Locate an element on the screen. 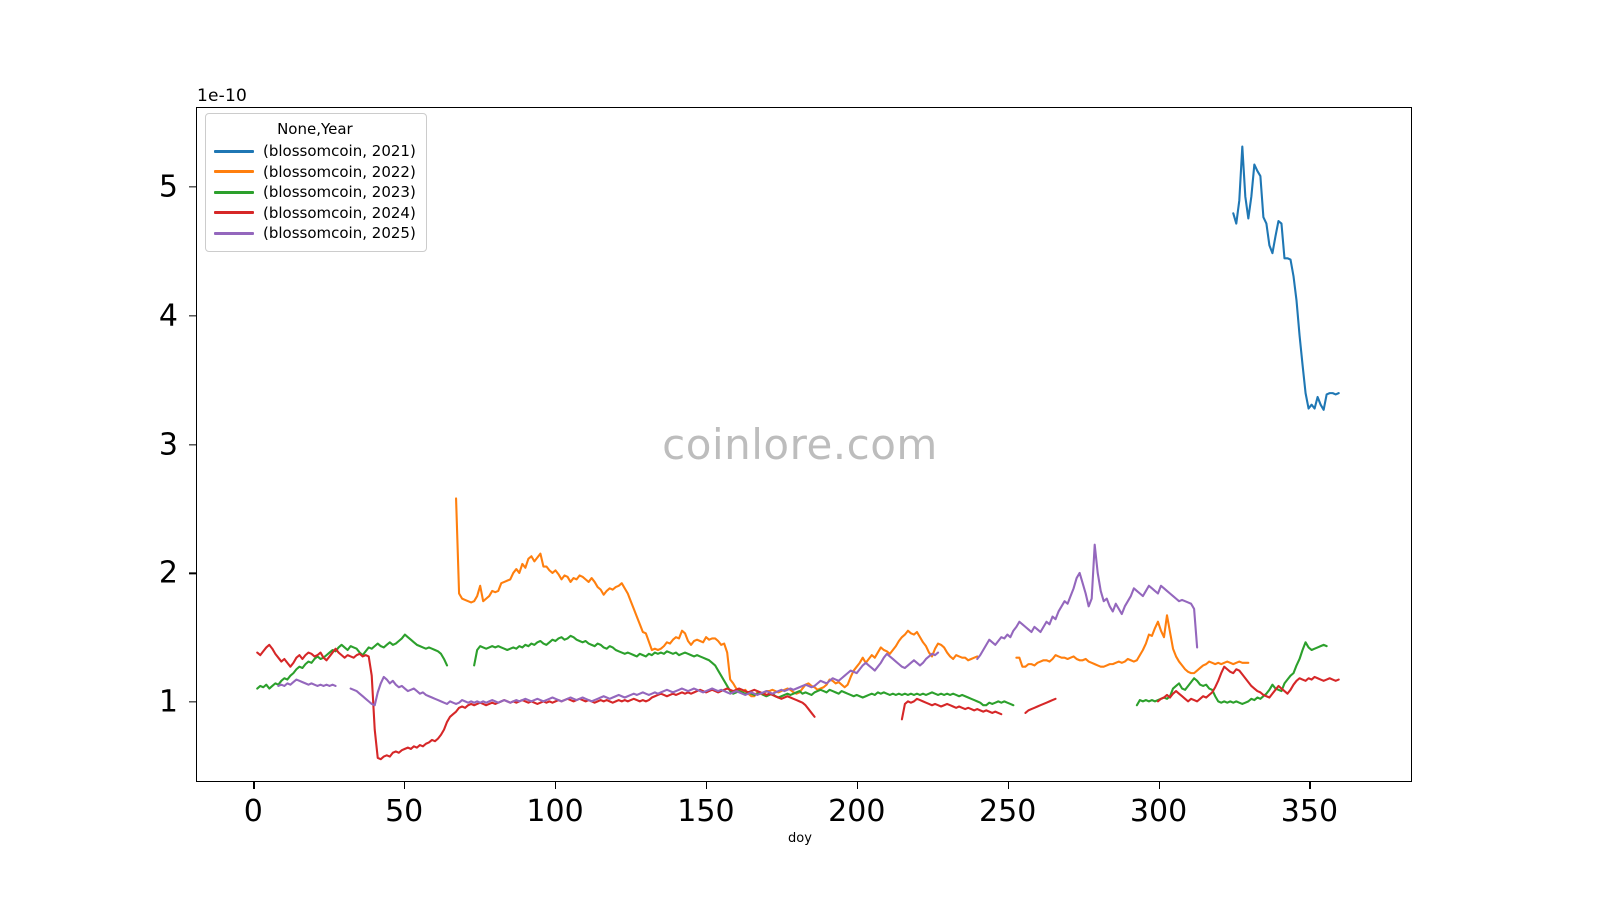  y-axis-offset-label: 1e-10 is located at coordinates (222, 96).